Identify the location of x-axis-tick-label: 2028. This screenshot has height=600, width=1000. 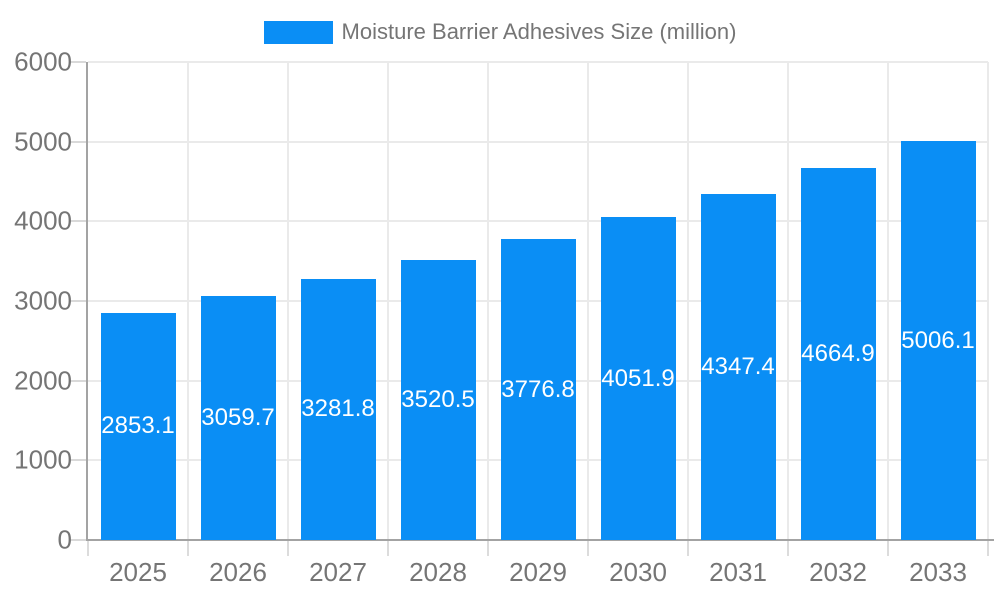
(438, 572).